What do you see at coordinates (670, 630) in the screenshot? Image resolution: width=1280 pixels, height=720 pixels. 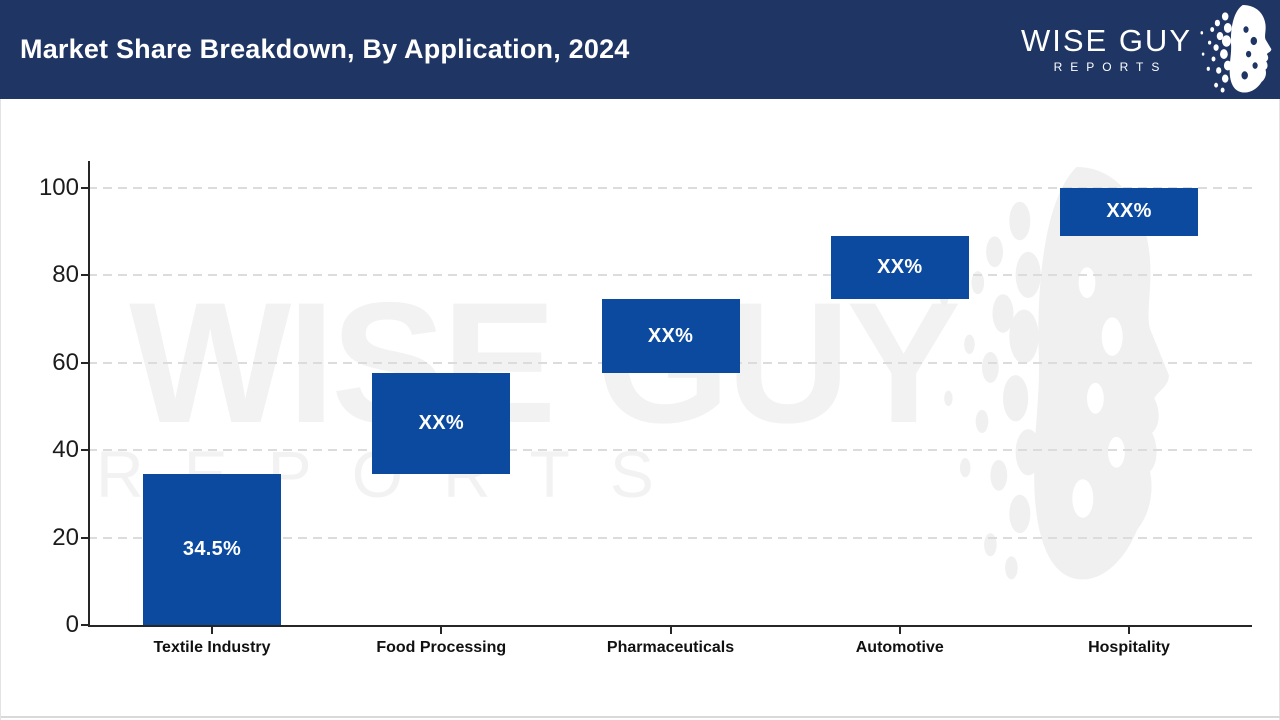 I see `x-tick-mark-pharmaceuticals` at bounding box center [670, 630].